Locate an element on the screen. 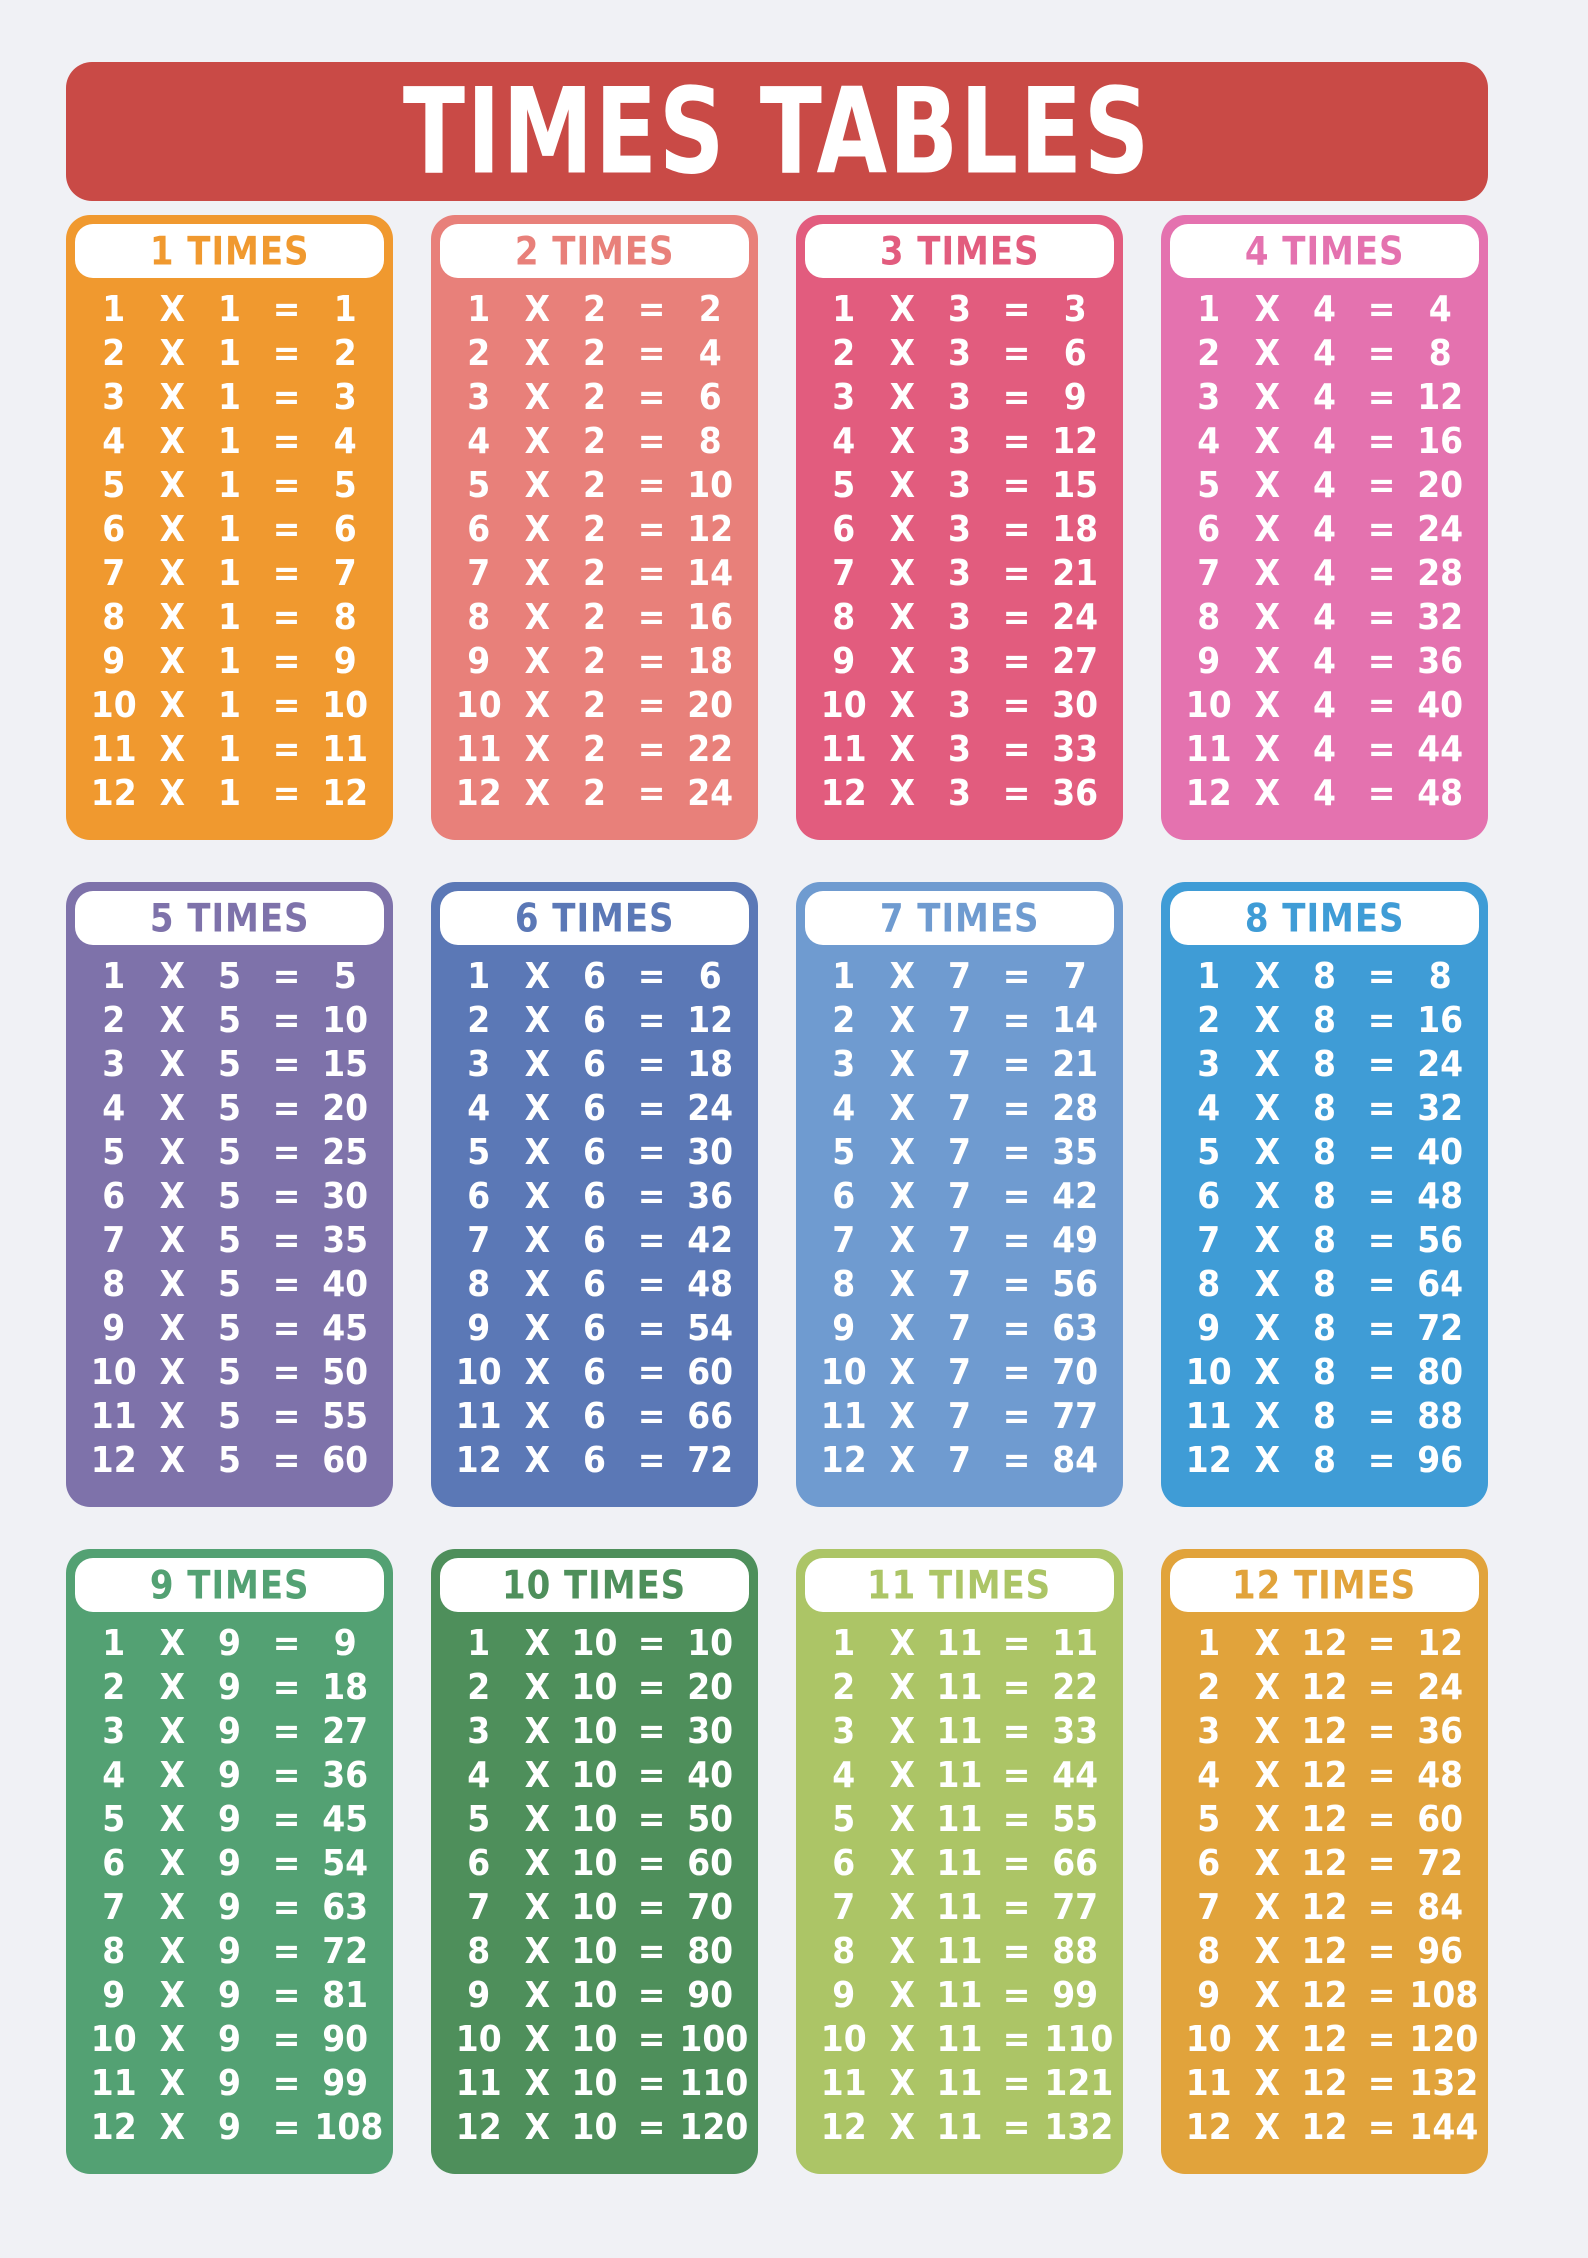  table-header: 8 TIMES is located at coordinates (1324, 918).